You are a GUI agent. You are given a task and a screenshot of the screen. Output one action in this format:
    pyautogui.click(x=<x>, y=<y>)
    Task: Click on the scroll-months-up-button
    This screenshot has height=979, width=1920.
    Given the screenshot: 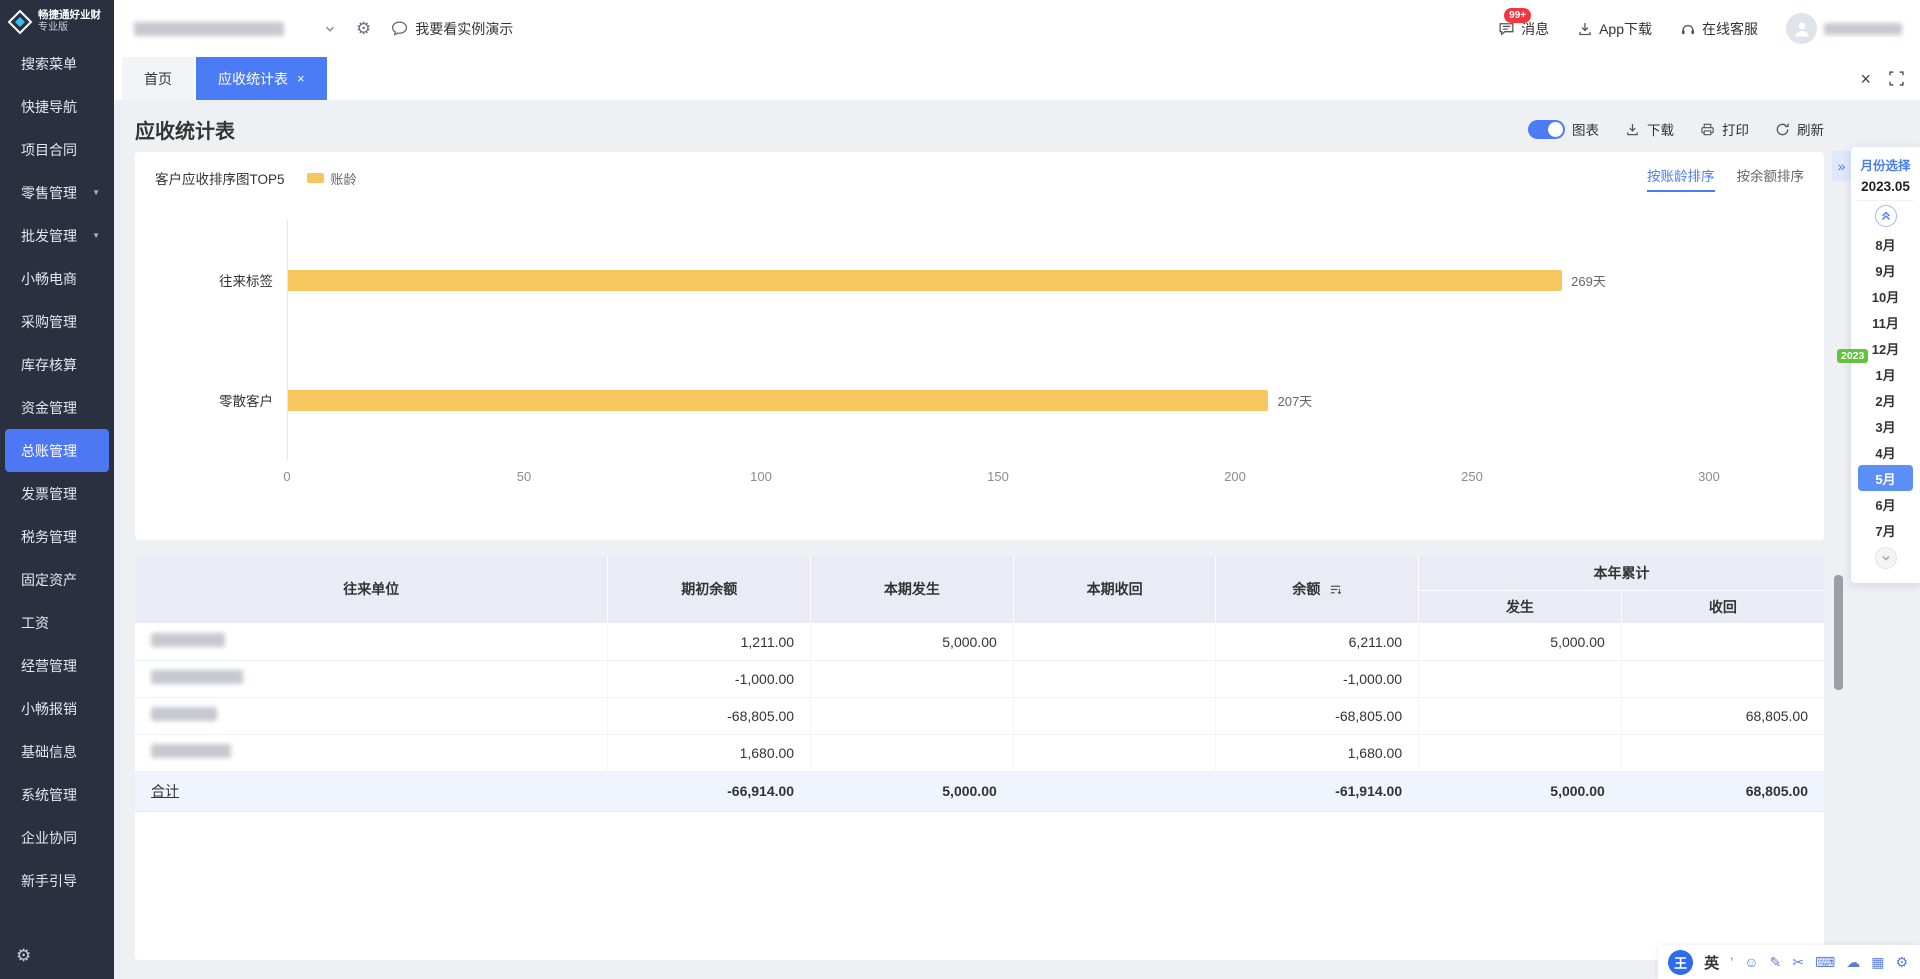 What is the action you would take?
    pyautogui.click(x=1885, y=216)
    